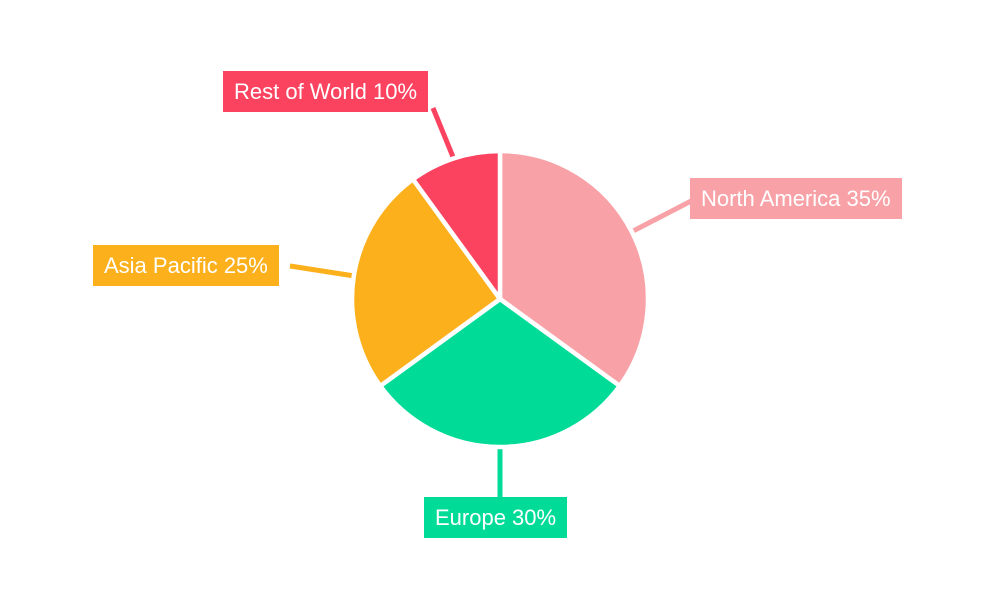 This screenshot has width=1000, height=600. What do you see at coordinates (456, 225) in the screenshot?
I see `pie-slice-rest-of-world` at bounding box center [456, 225].